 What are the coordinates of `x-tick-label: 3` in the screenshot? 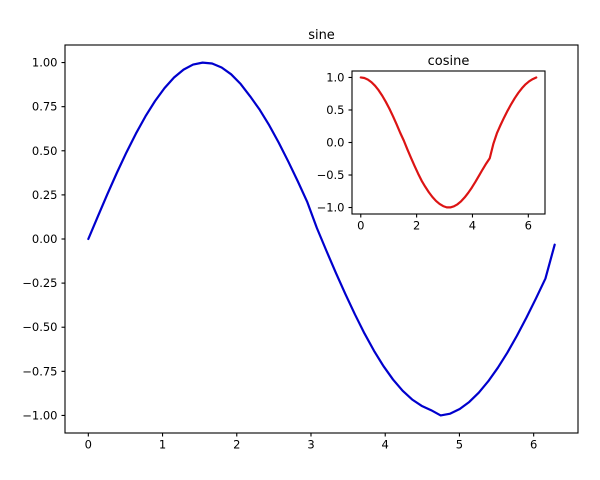 It's located at (310, 445).